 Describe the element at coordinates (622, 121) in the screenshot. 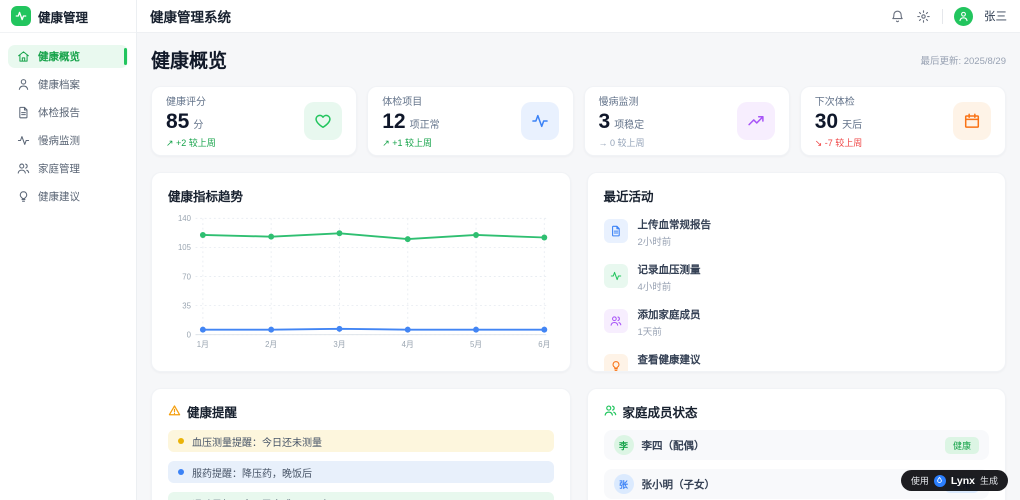

I see `stat-card-info: 慢病监测 3 项稳定 → 0 较上周` at that location.